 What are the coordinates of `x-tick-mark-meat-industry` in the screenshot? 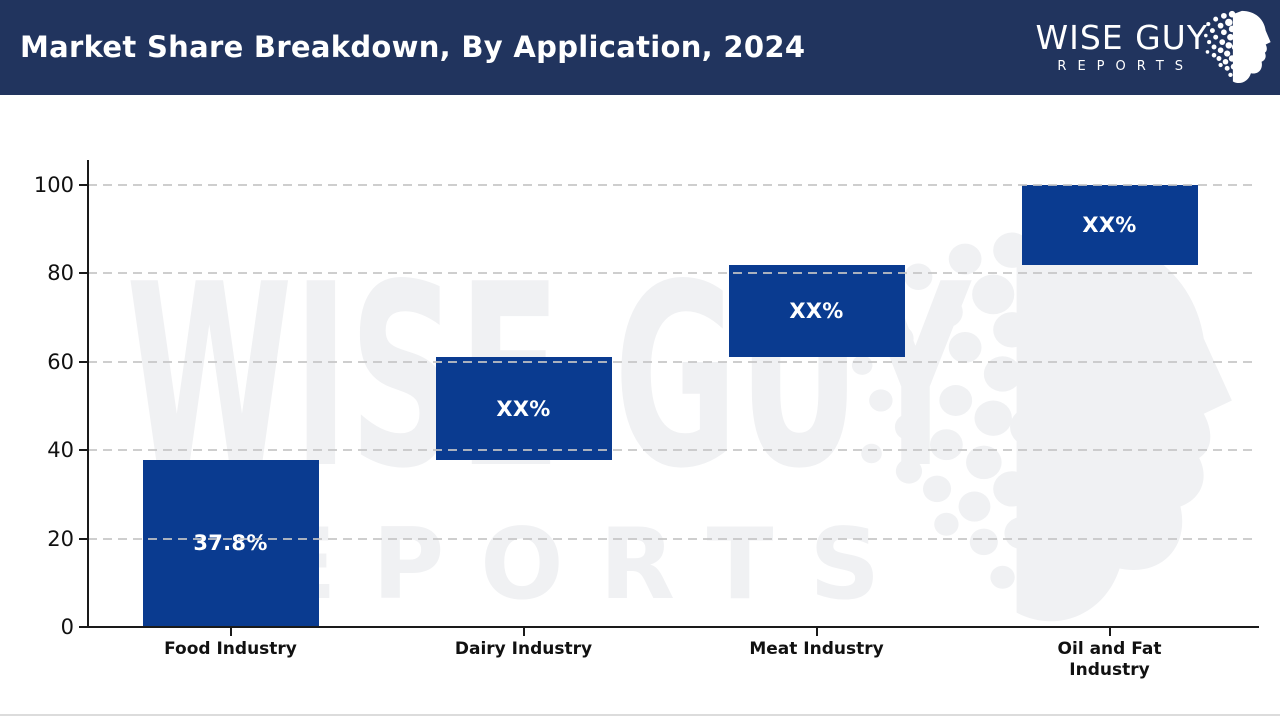 It's located at (816, 632).